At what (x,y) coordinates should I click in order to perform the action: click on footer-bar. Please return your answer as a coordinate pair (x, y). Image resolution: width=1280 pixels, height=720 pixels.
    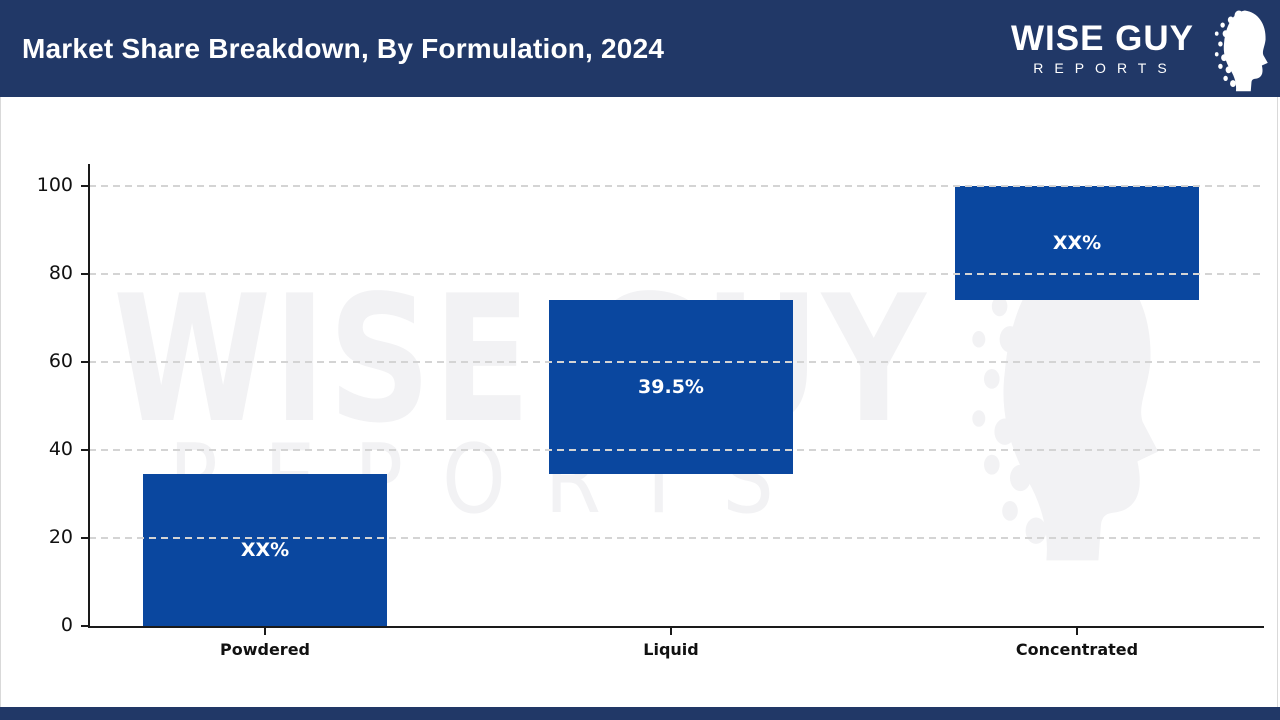
    Looking at the image, I should click on (640, 713).